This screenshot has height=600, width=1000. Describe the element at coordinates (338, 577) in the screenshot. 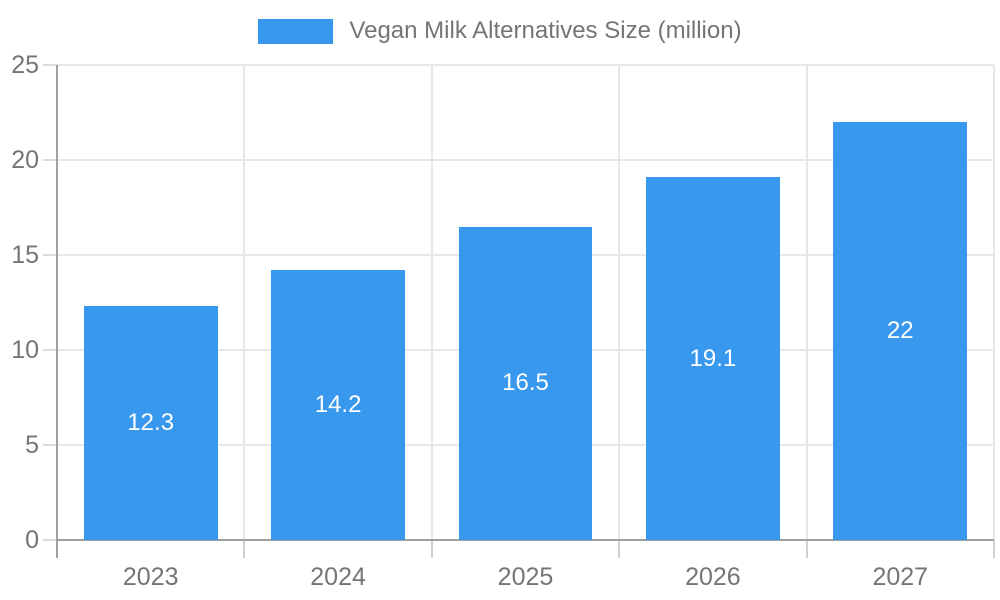

I see `x-tick-label: 2024` at that location.